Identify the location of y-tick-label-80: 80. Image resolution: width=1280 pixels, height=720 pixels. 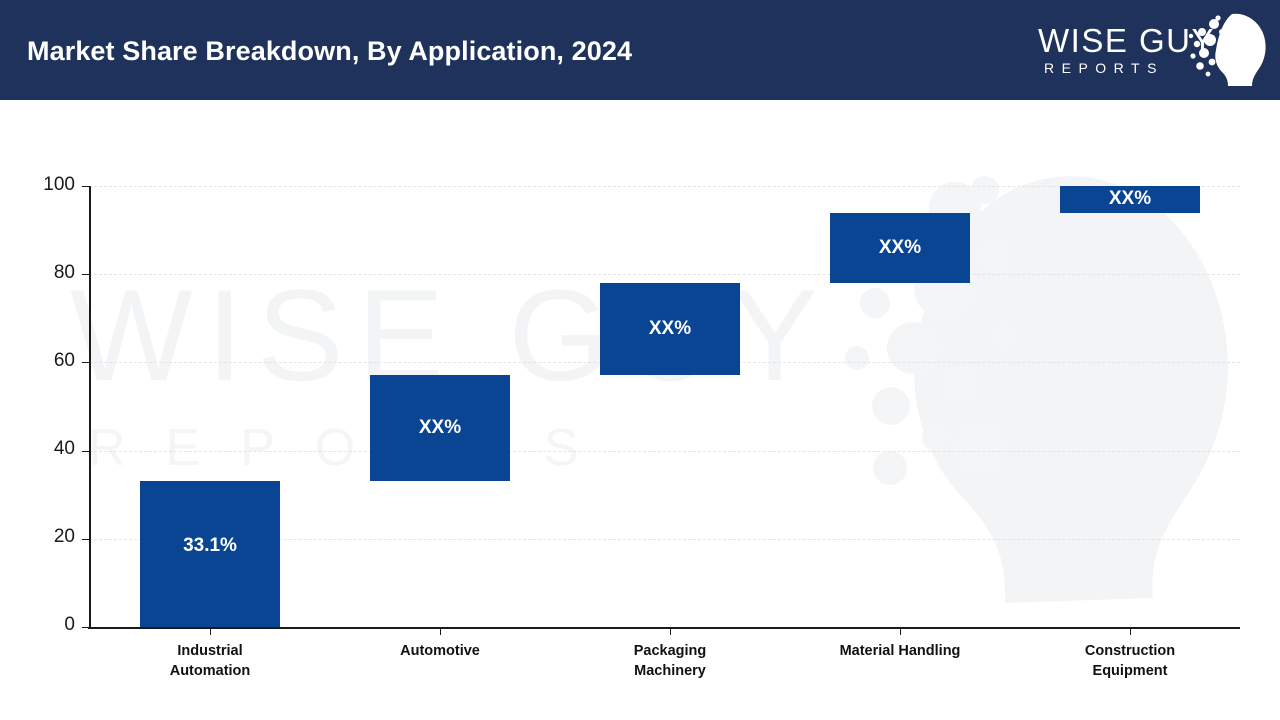
(64, 272).